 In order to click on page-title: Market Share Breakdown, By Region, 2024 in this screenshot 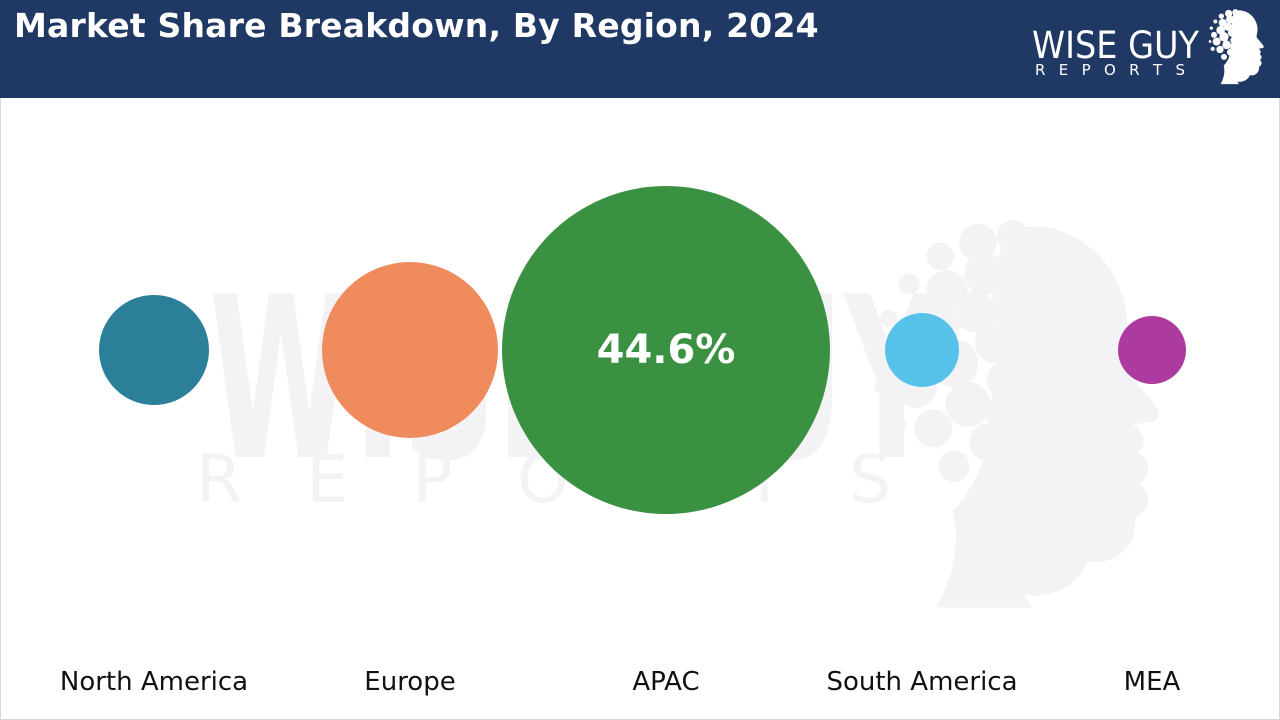, I will do `click(416, 25)`.